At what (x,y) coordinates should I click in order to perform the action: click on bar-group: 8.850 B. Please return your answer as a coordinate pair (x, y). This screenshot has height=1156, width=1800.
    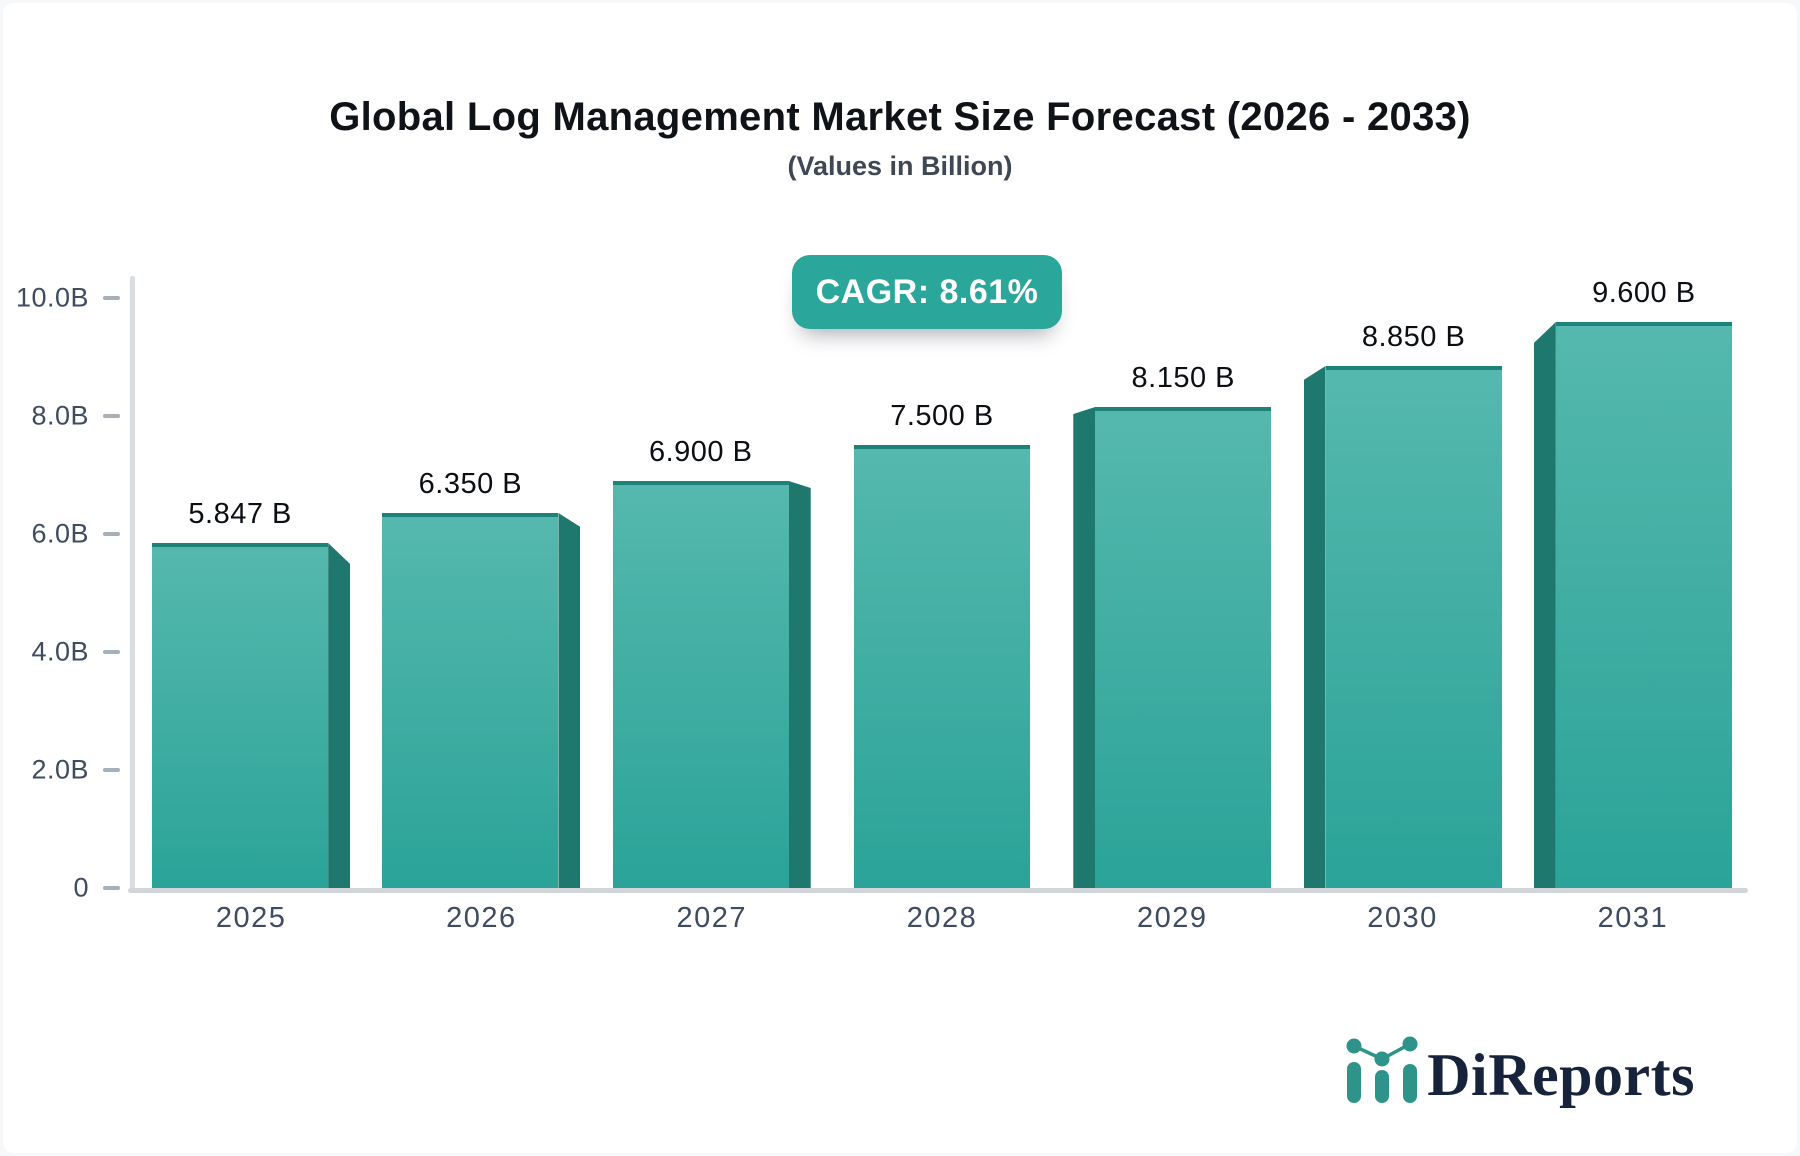
    Looking at the image, I should click on (1402, 593).